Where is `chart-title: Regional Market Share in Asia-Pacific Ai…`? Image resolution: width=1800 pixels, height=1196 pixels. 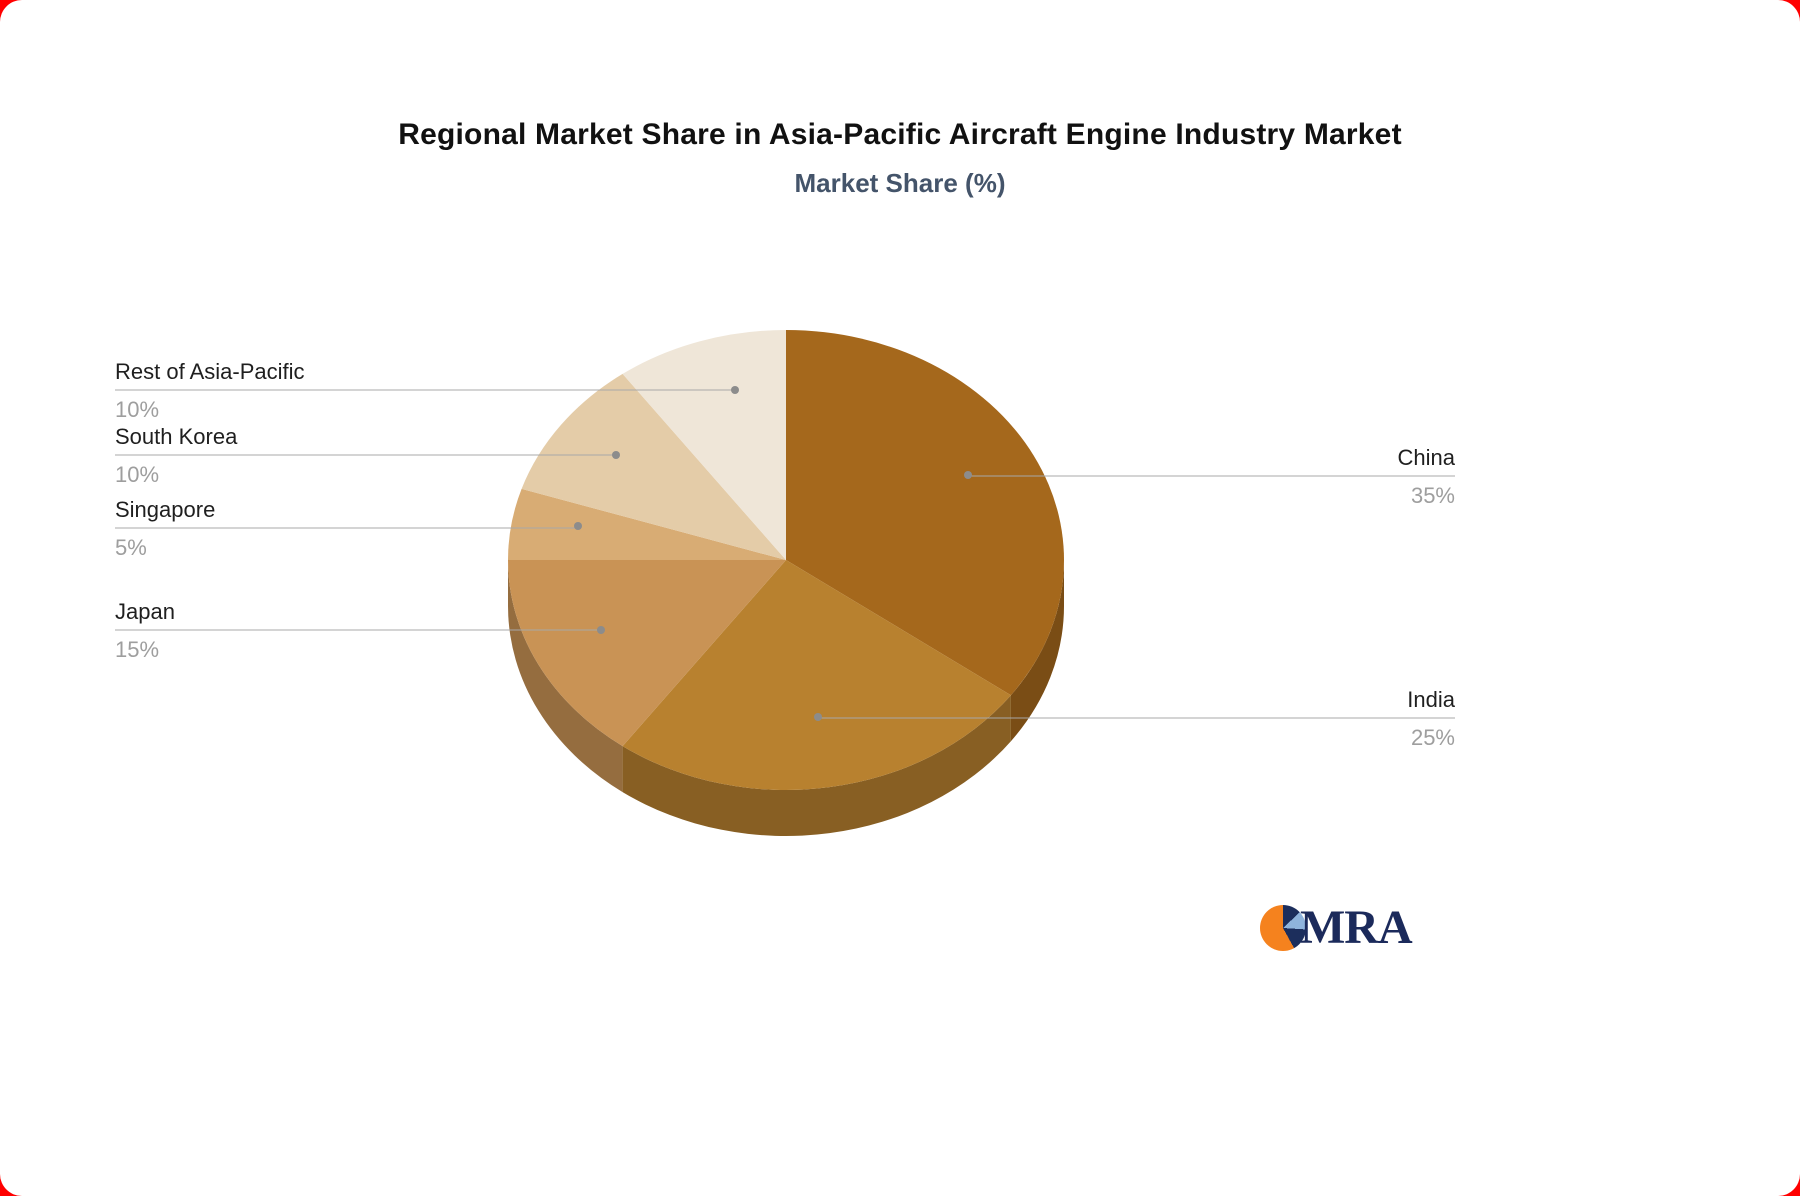 chart-title: Regional Market Share in Asia-Pacific Ai… is located at coordinates (900, 134).